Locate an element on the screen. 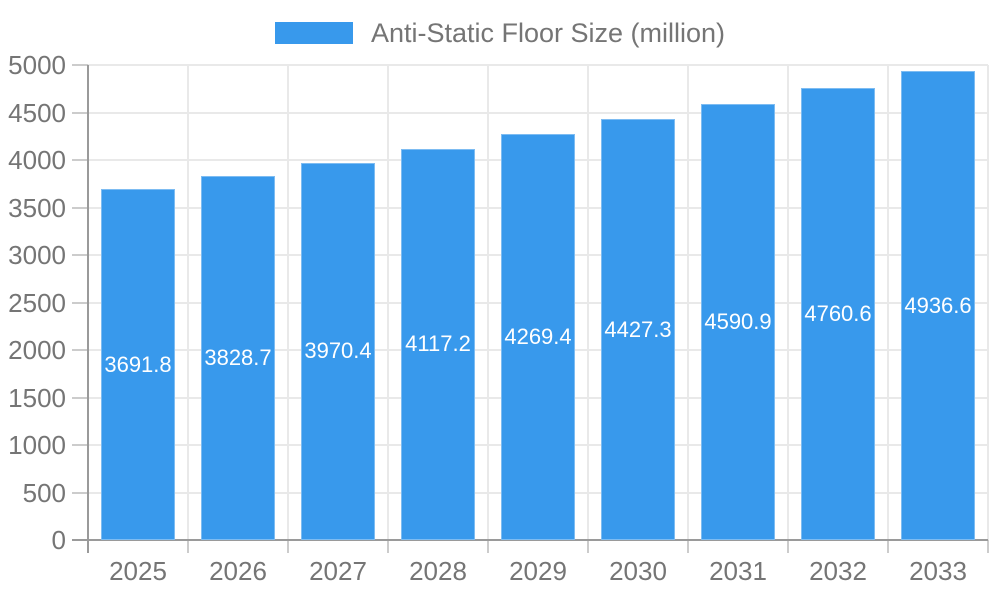 The image size is (1000, 600). bar-value-label-2032: 4760.6 is located at coordinates (838, 313).